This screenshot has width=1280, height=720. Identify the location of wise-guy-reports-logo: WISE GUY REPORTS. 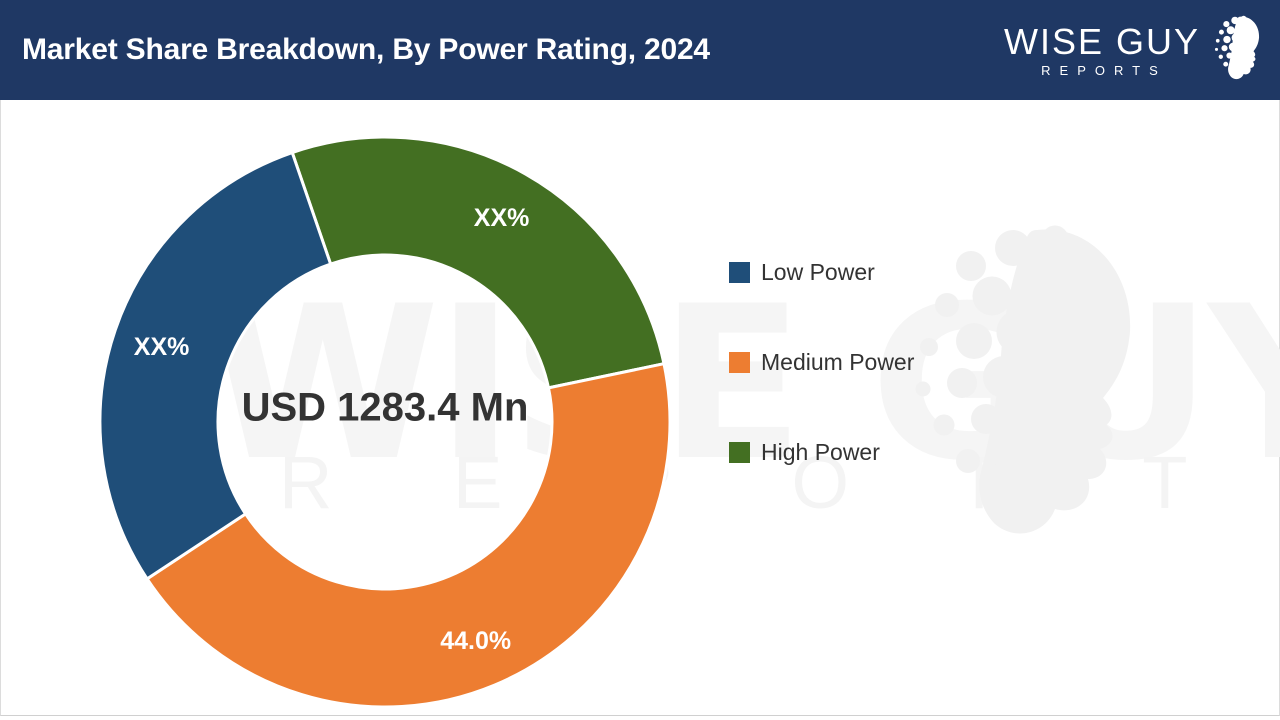
(1135, 50).